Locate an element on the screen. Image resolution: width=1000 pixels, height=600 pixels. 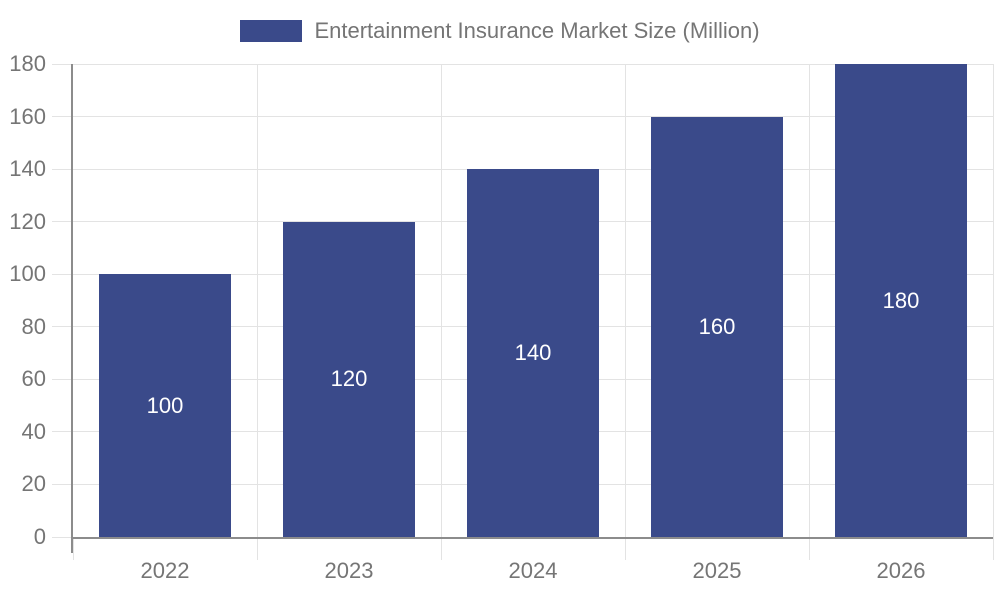
bar-2024 is located at coordinates (533, 353).